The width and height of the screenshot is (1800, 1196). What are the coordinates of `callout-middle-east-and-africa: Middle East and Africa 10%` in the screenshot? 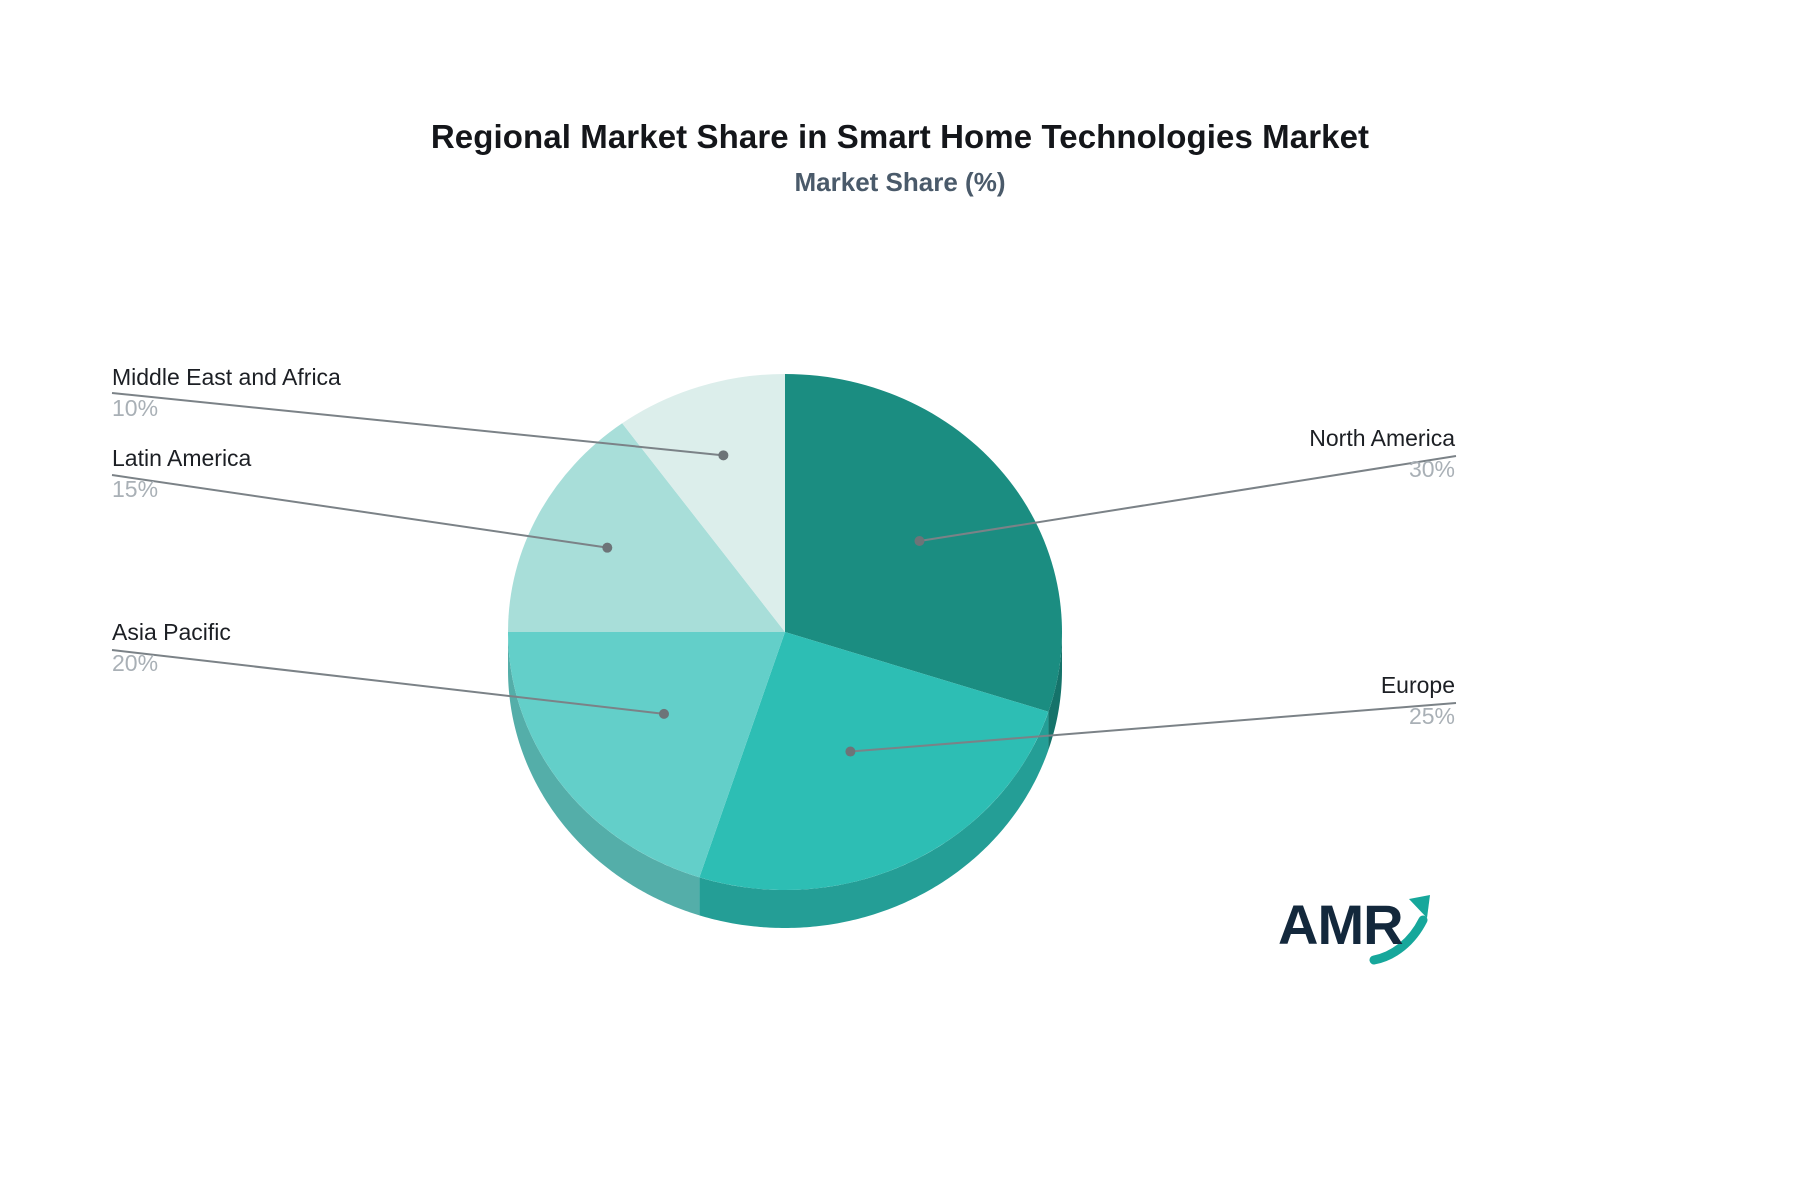 It's located at (226, 393).